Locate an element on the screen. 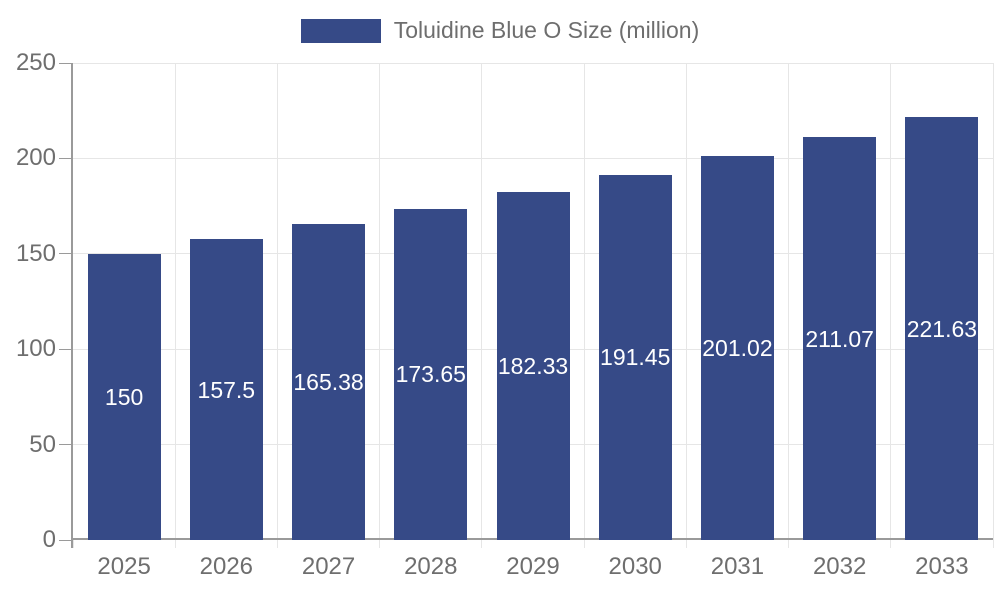  bar-value-label: 191.45 is located at coordinates (635, 357).